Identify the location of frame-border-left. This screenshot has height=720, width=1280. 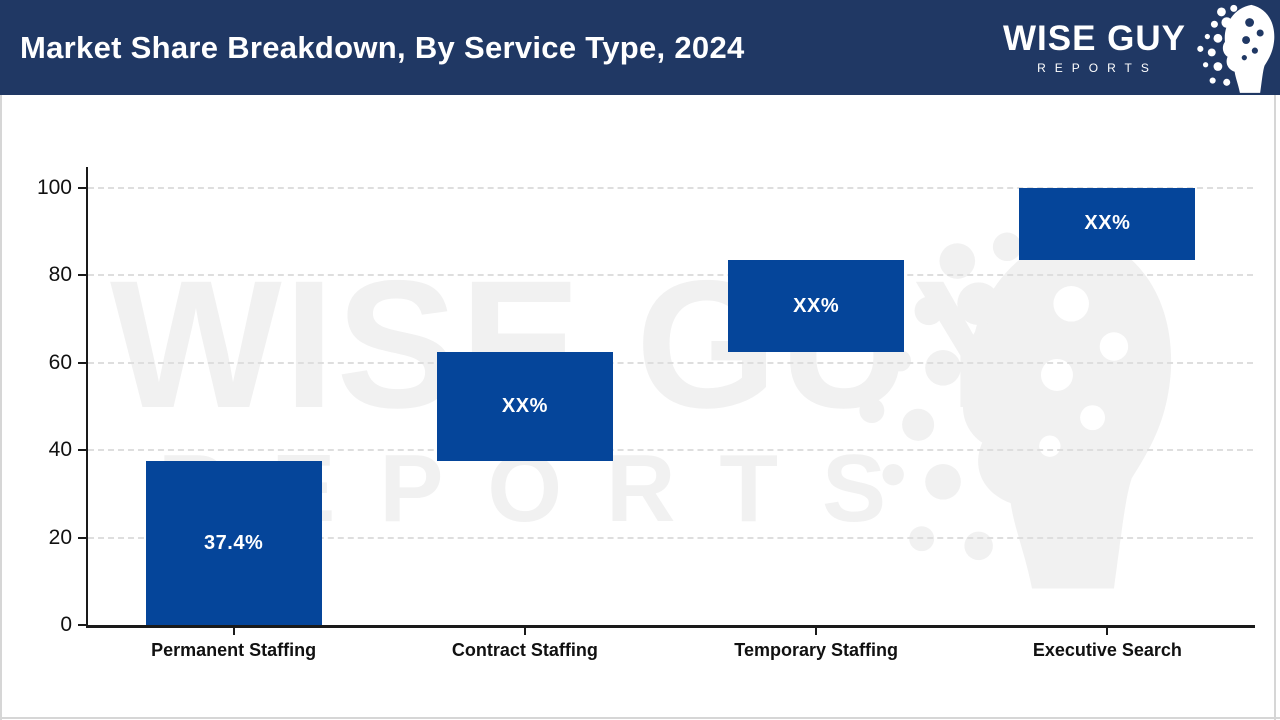
(1, 407).